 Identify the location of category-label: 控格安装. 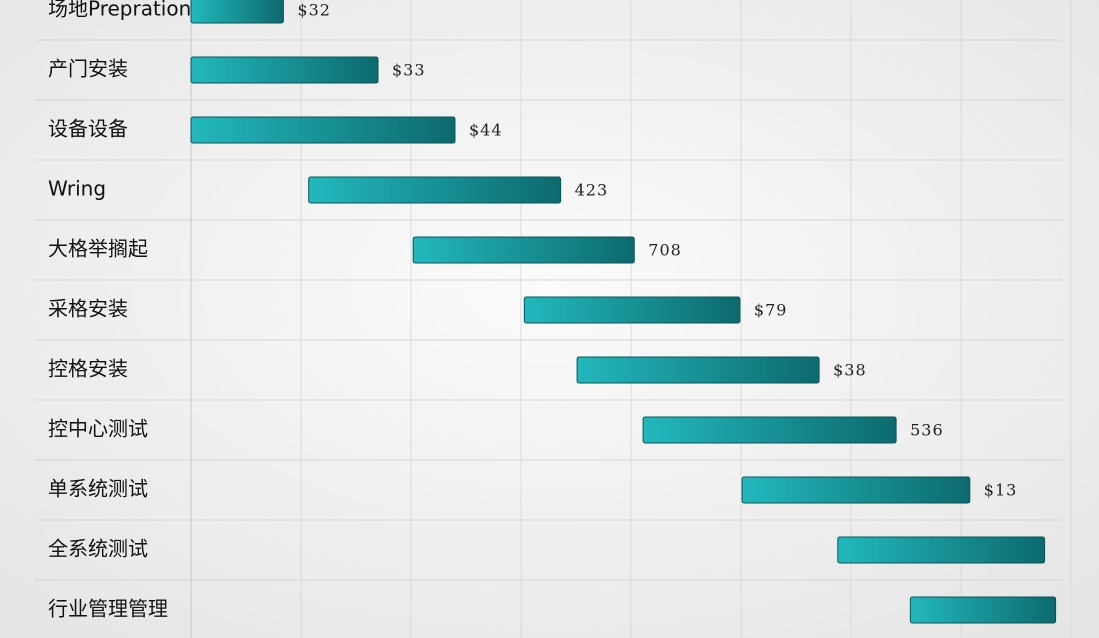
(88, 369).